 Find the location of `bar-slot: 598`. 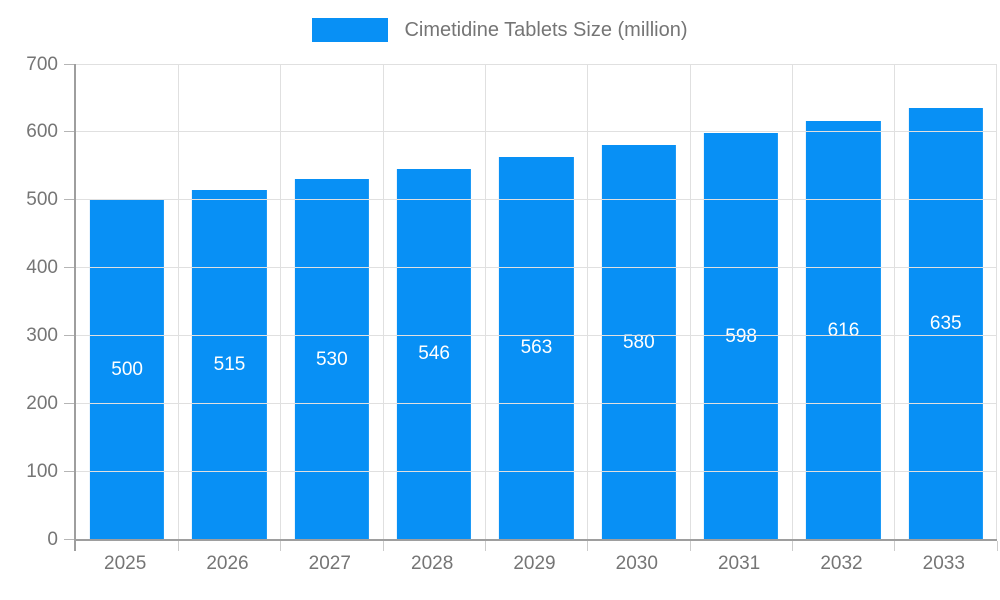

bar-slot: 598 is located at coordinates (741, 301).